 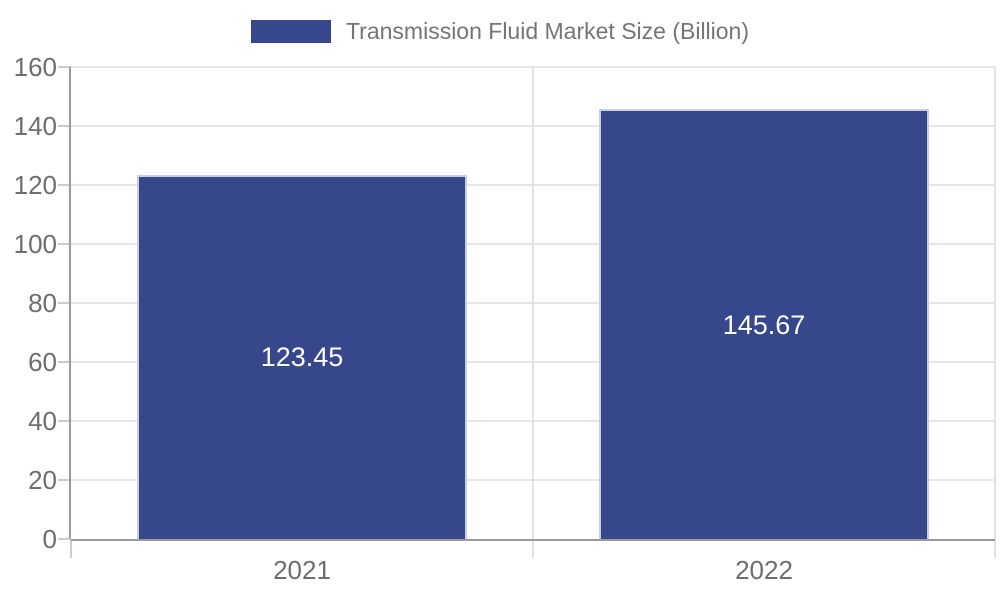 What do you see at coordinates (290, 31) in the screenshot?
I see `legend-swatch` at bounding box center [290, 31].